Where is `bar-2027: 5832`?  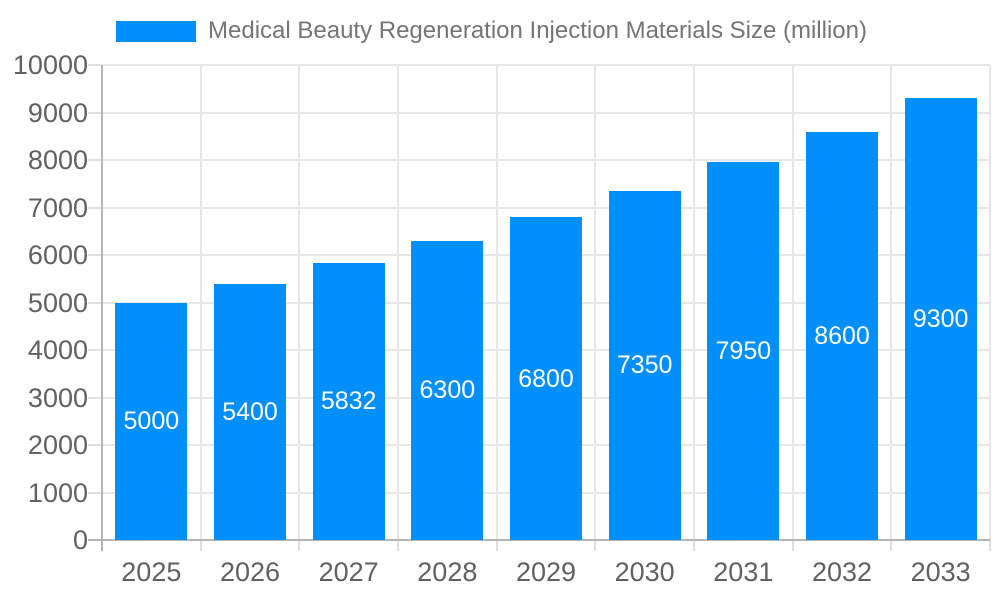 bar-2027: 5832 is located at coordinates (348, 401).